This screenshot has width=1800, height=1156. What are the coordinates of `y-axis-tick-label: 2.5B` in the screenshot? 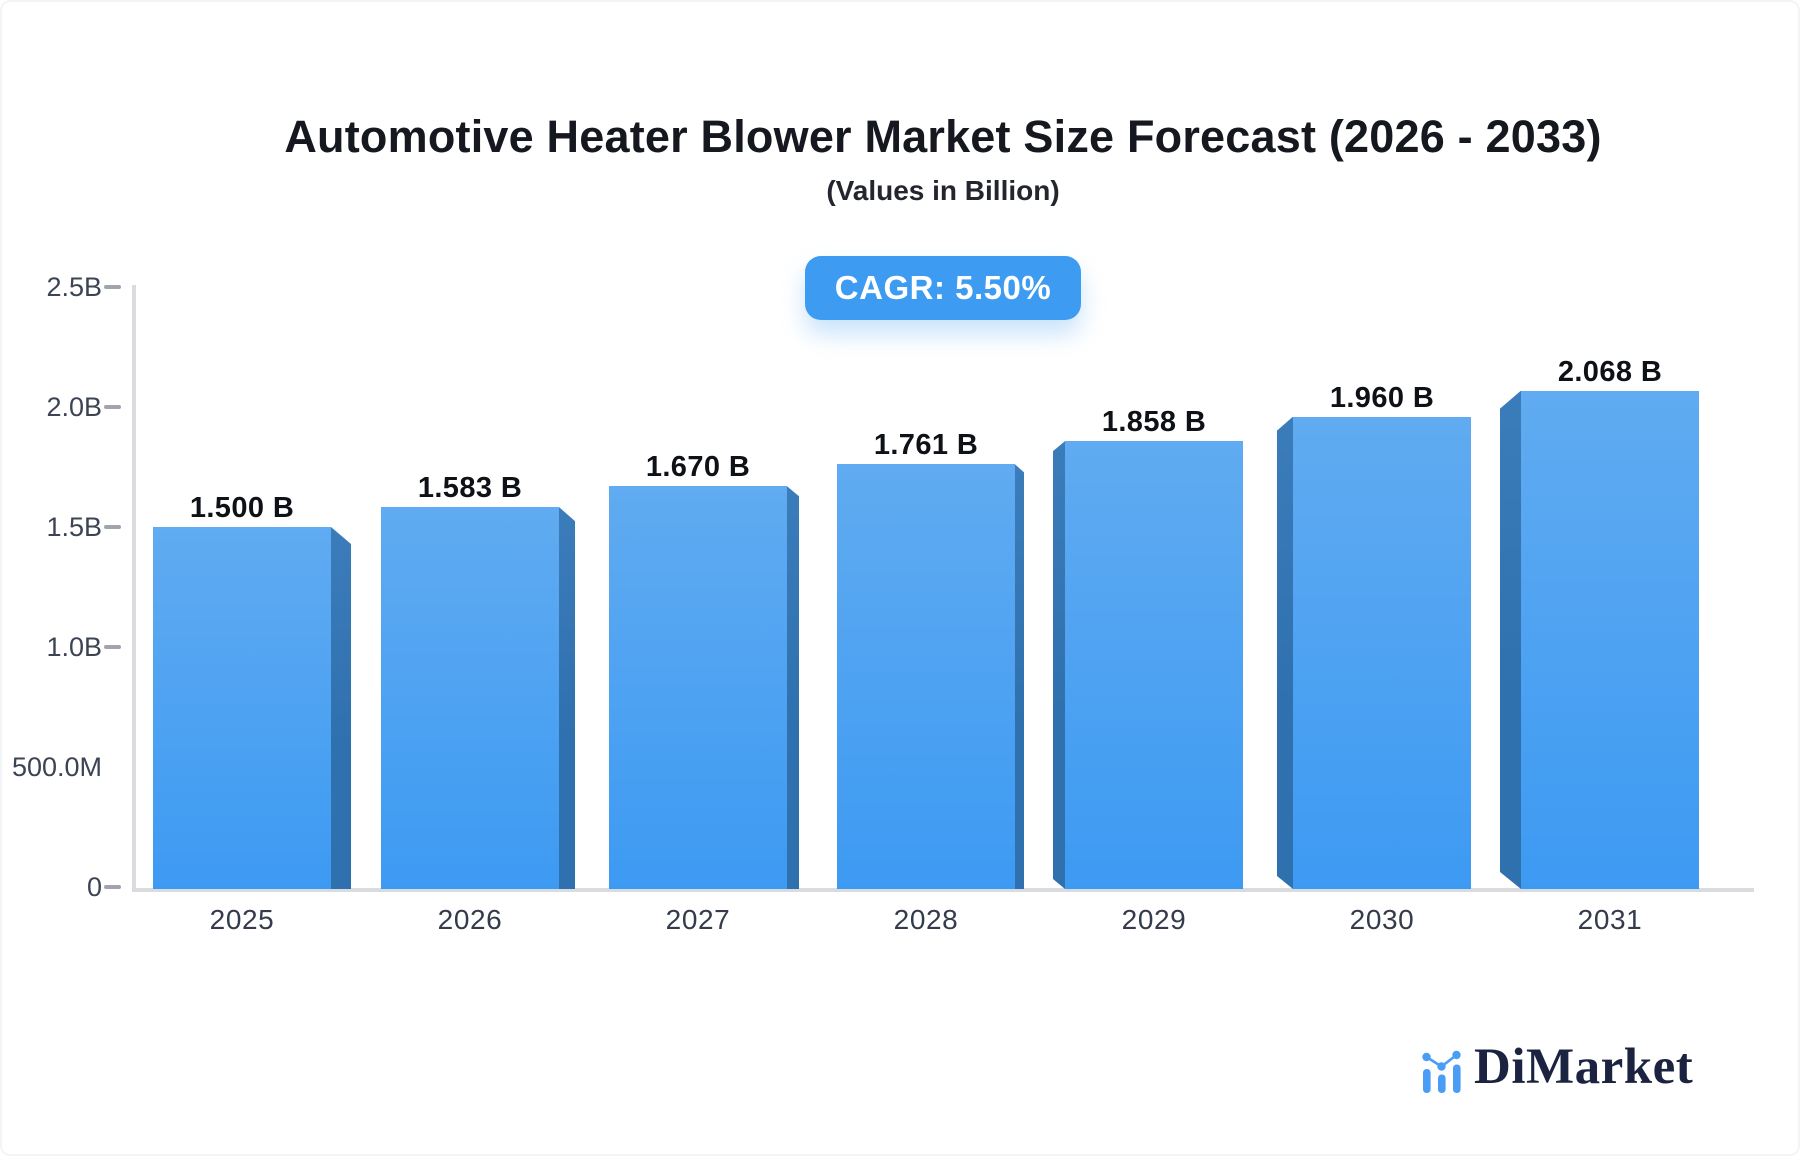 It's located at (74, 287).